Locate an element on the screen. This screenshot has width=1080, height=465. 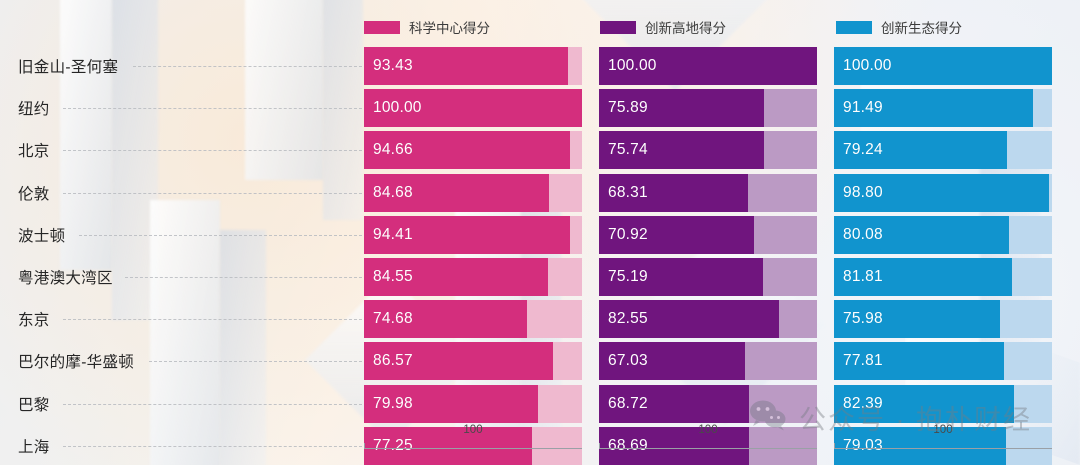
bar-cell: 77.25 is located at coordinates (473, 445).